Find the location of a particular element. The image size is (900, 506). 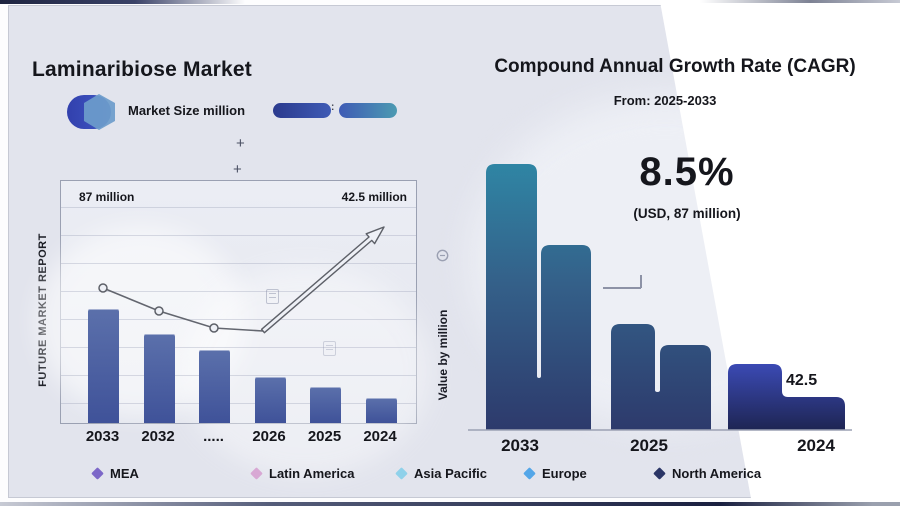

gradient-pill-right is located at coordinates (368, 110).